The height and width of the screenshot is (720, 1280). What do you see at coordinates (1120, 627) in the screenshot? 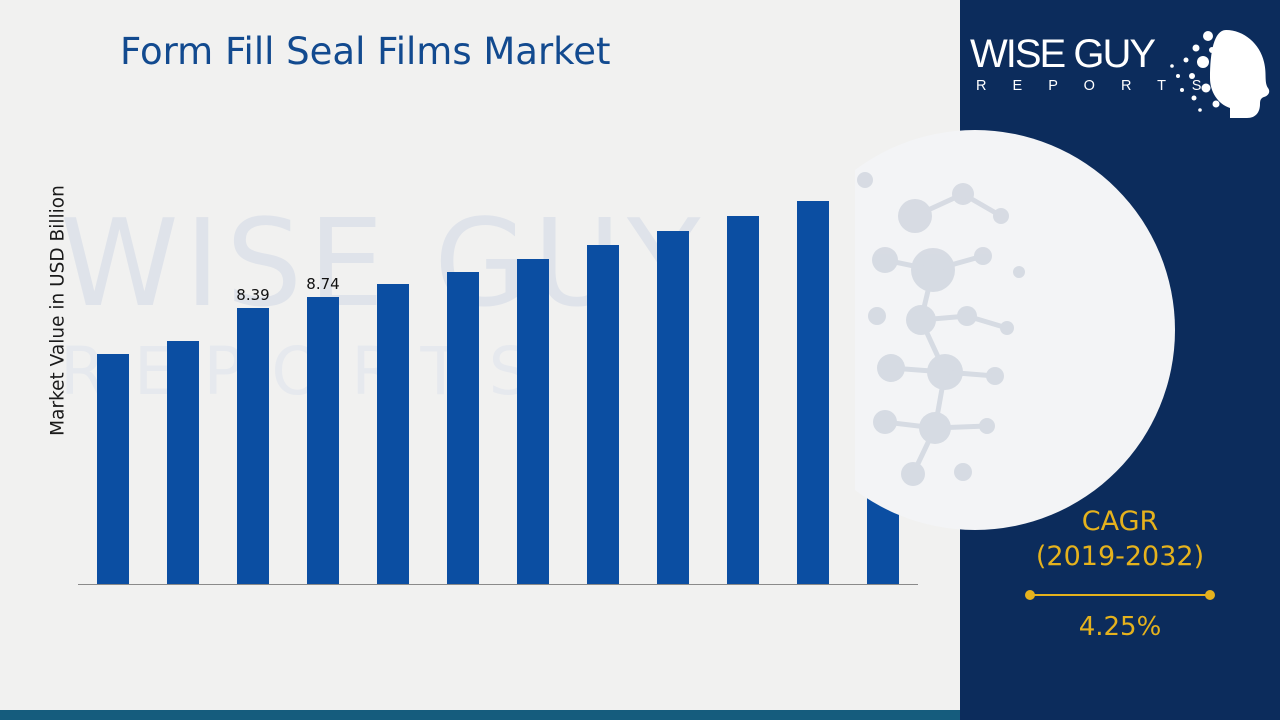
I see `cagr-value: 4.25%` at bounding box center [1120, 627].